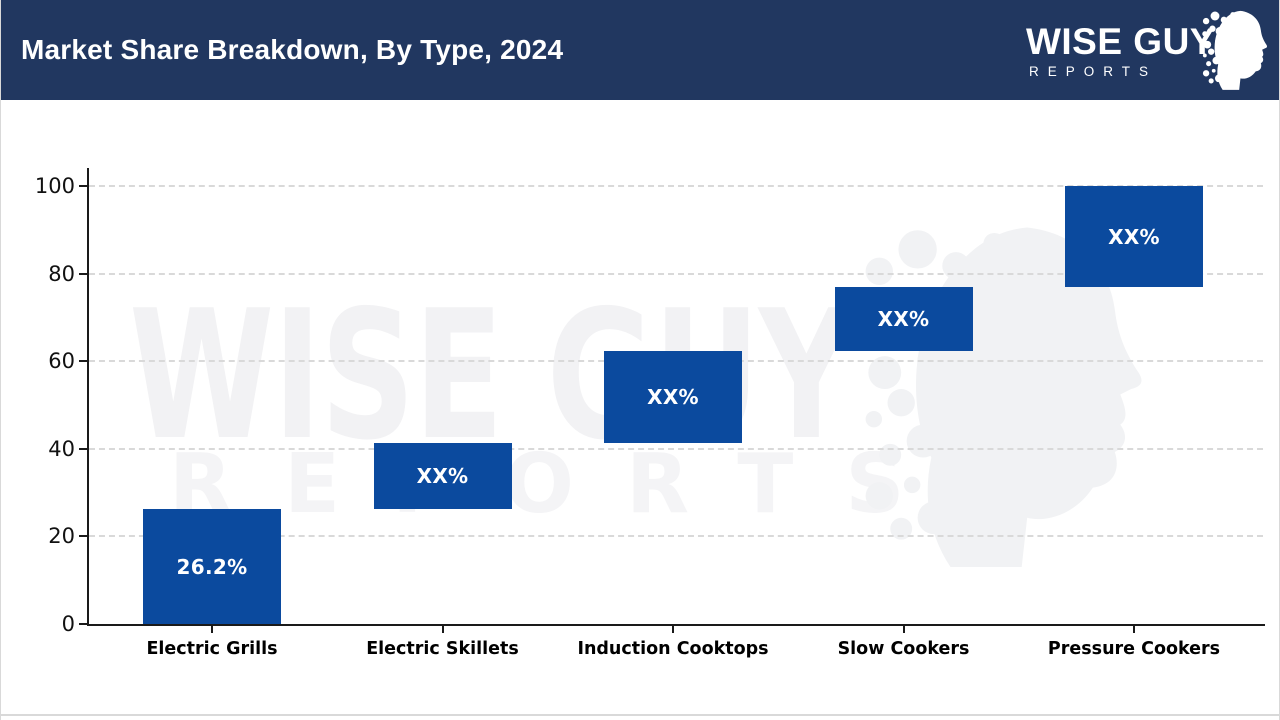 The height and width of the screenshot is (720, 1280). Describe the element at coordinates (61, 536) in the screenshot. I see `y-axis-tick-label: 20` at that location.